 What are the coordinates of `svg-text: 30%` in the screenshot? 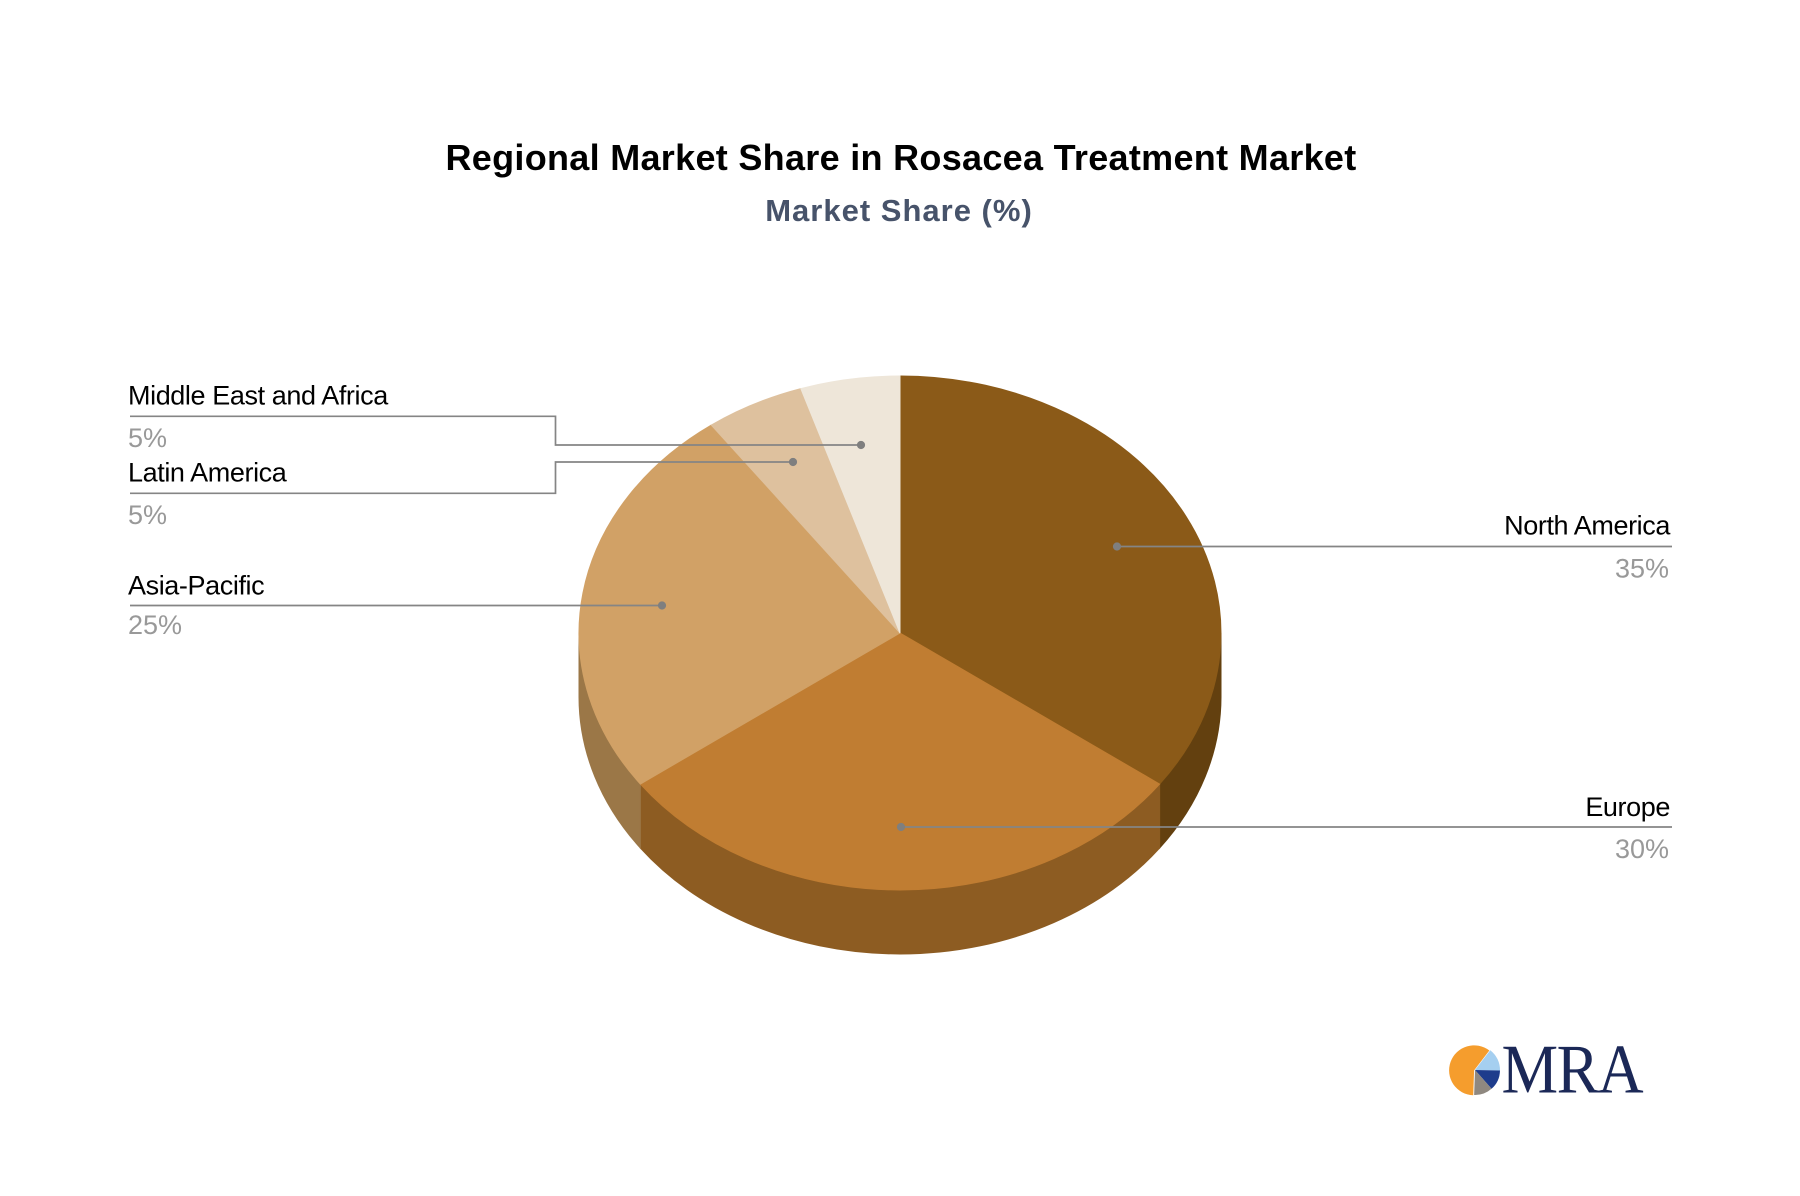 It's located at (1642, 849).